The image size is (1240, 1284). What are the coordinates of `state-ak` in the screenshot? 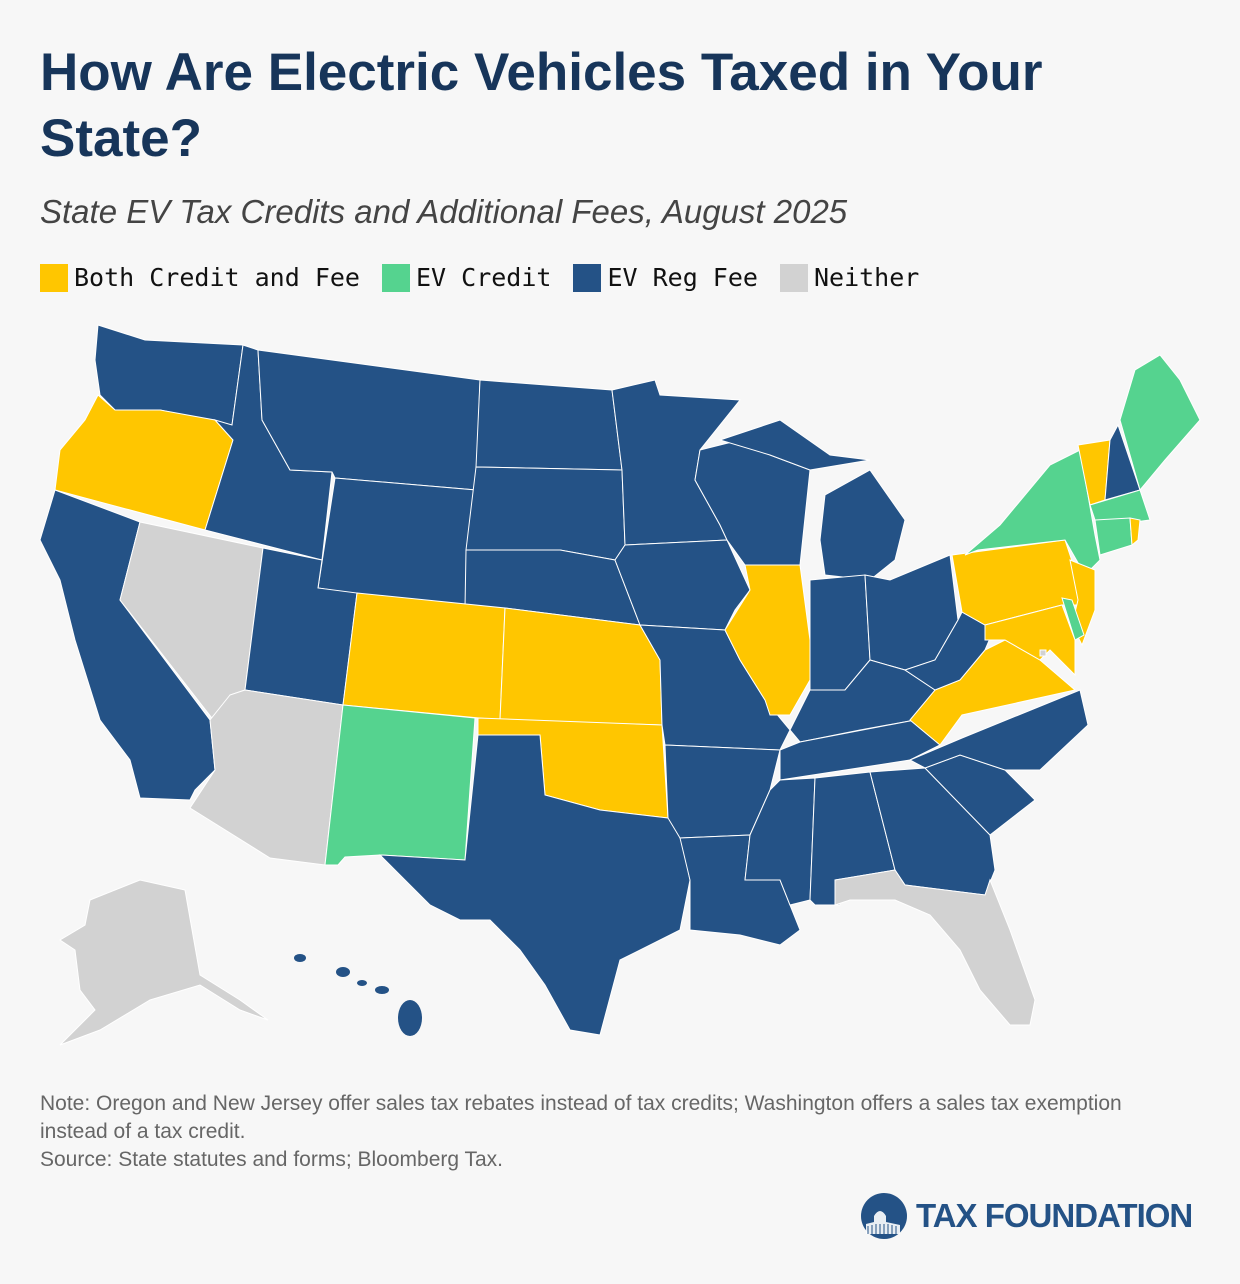 It's located at (164, 962).